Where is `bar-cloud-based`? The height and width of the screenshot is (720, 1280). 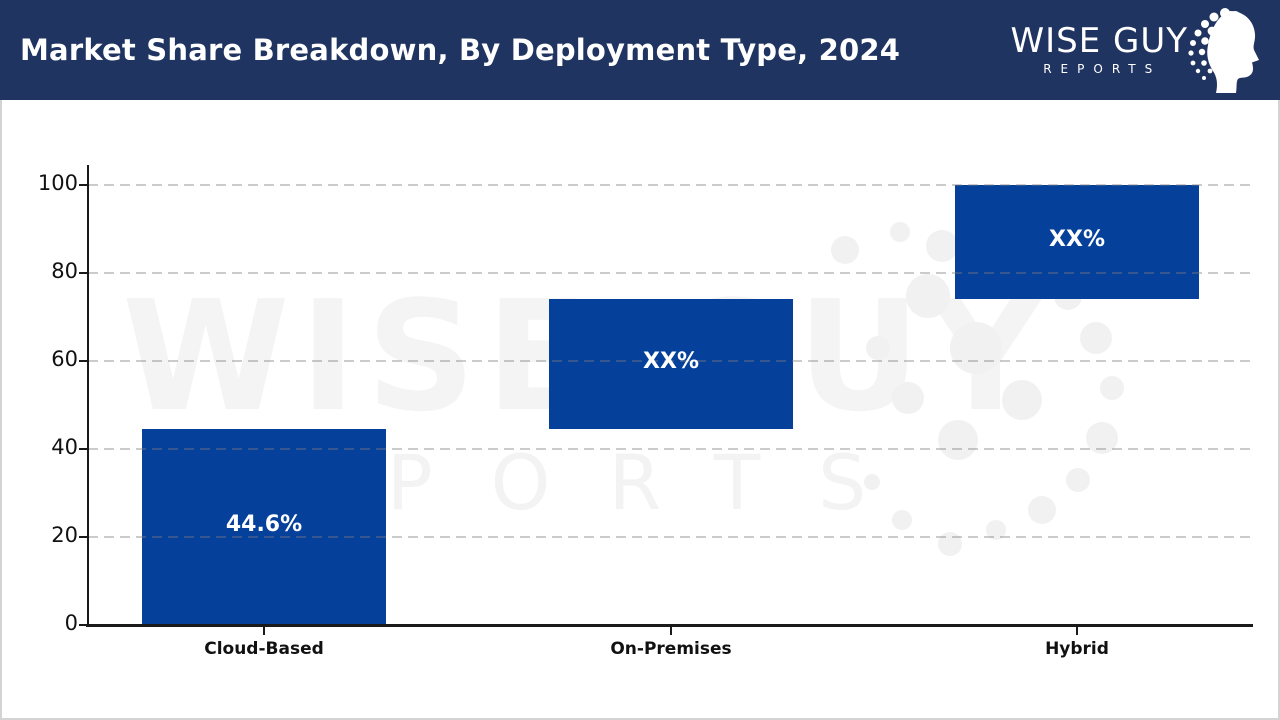 bar-cloud-based is located at coordinates (264, 526).